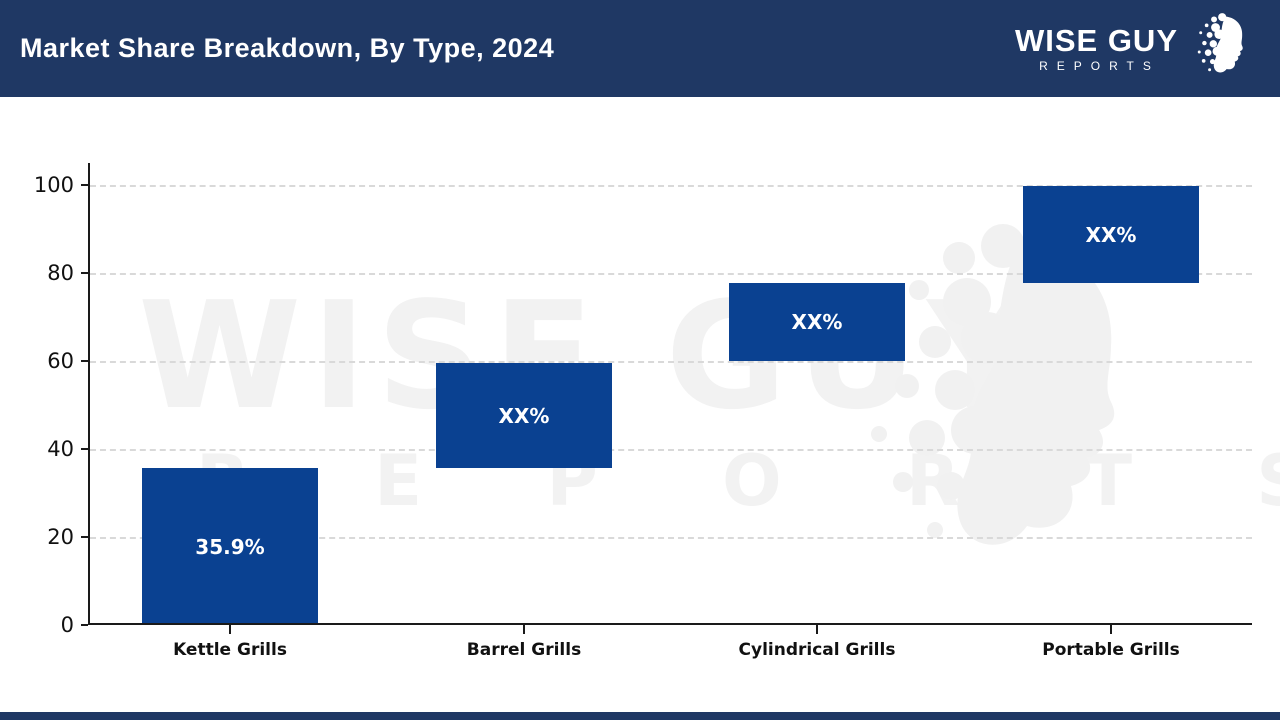 The width and height of the screenshot is (1280, 720). I want to click on x-axis-label-barrel: Barrel Grills, so click(524, 650).